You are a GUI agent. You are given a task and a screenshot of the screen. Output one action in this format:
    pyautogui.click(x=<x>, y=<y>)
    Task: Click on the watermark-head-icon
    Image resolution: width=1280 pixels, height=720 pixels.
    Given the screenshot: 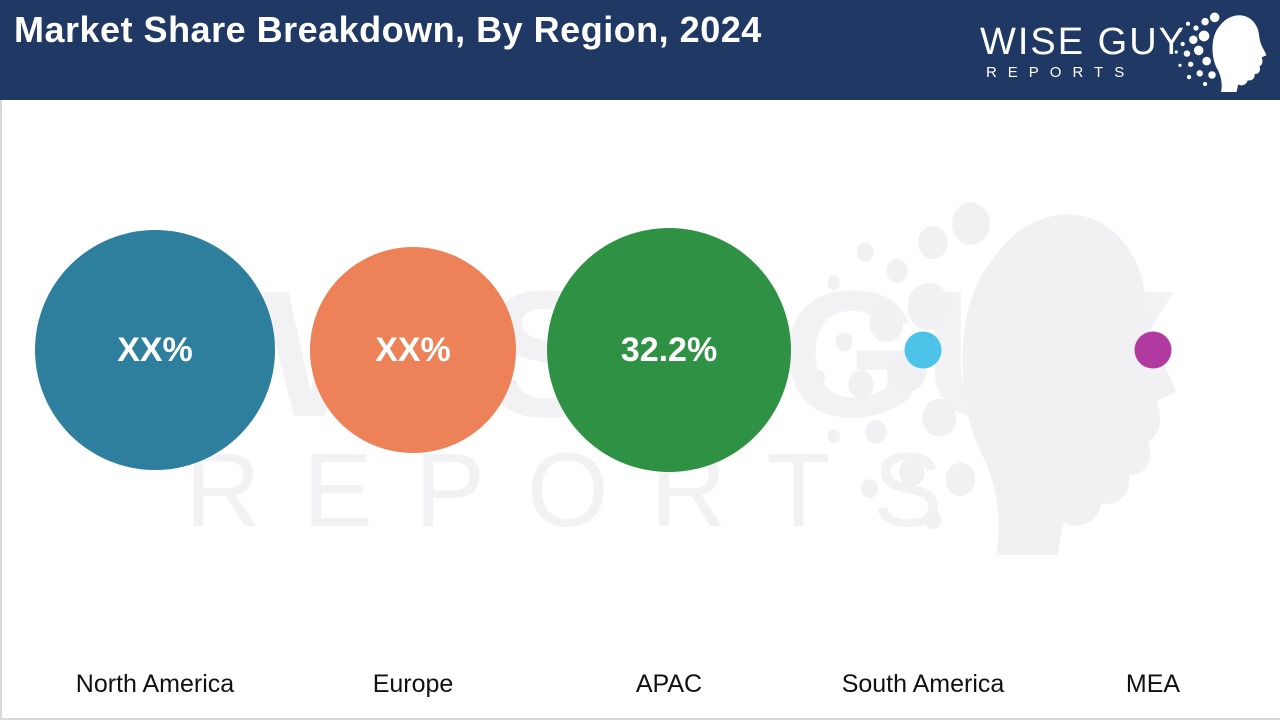 What is the action you would take?
    pyautogui.click(x=994, y=378)
    